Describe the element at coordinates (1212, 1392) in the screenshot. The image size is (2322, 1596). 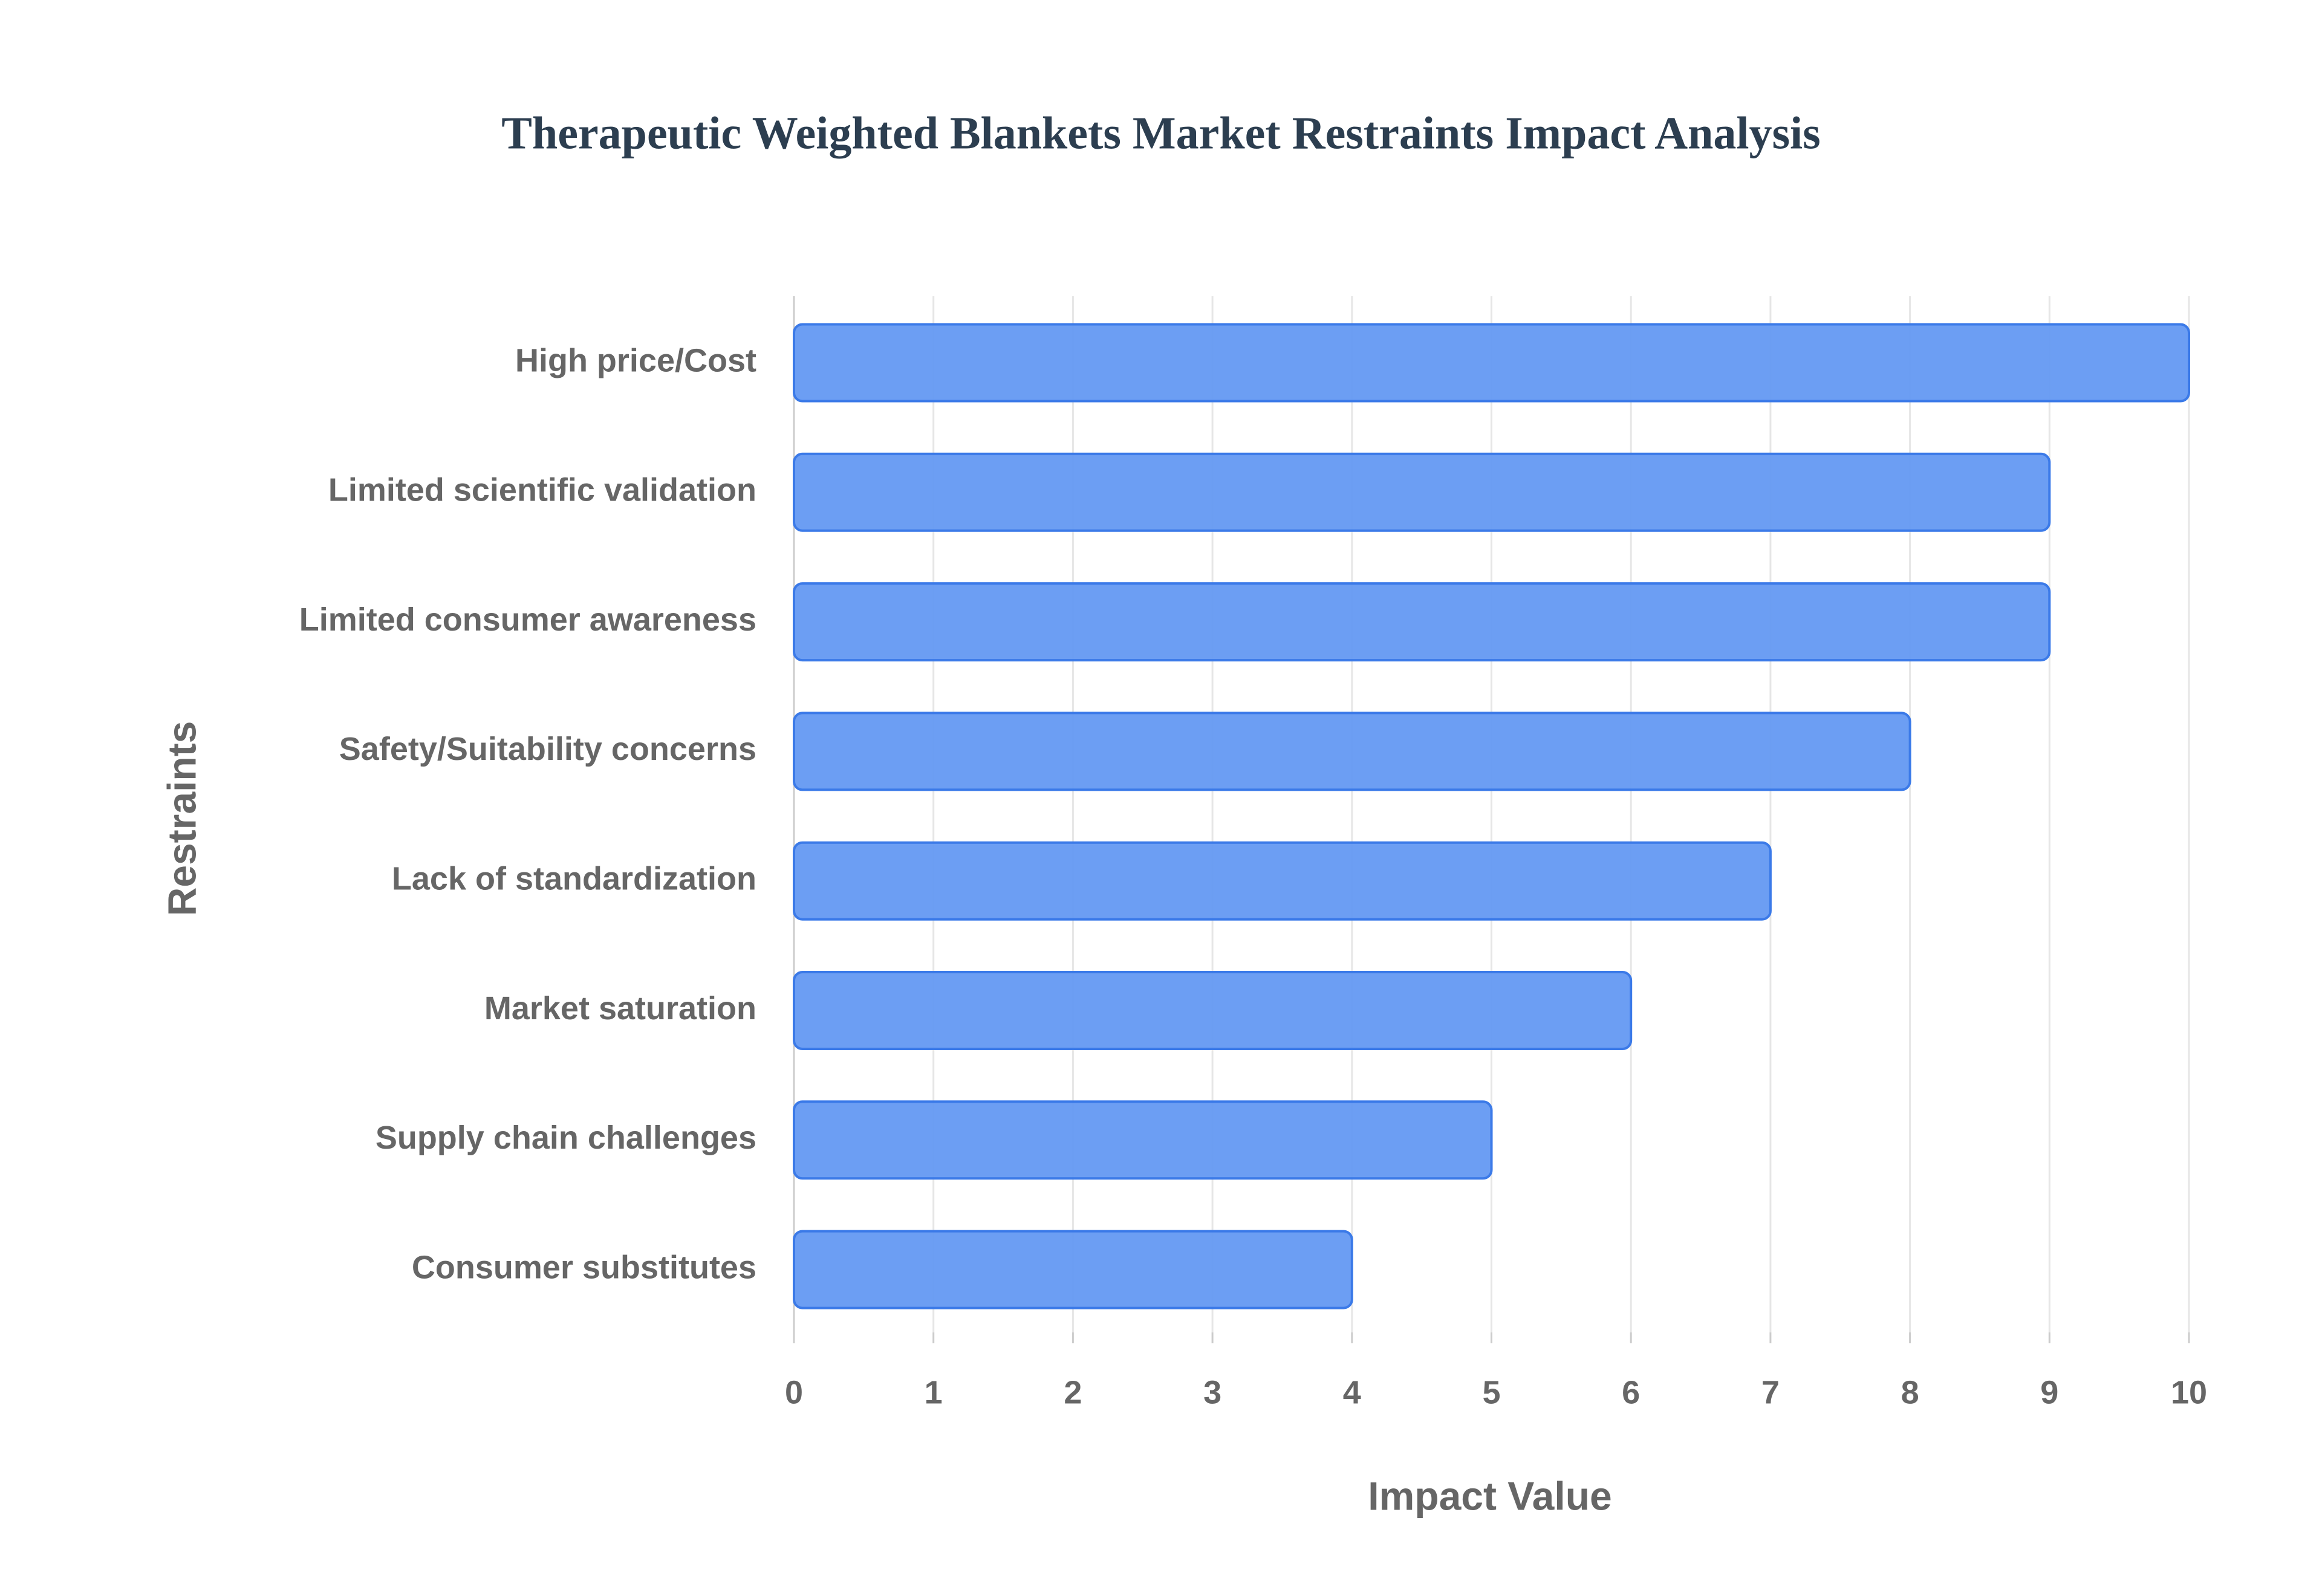
I see `x-tick-label: 3` at that location.